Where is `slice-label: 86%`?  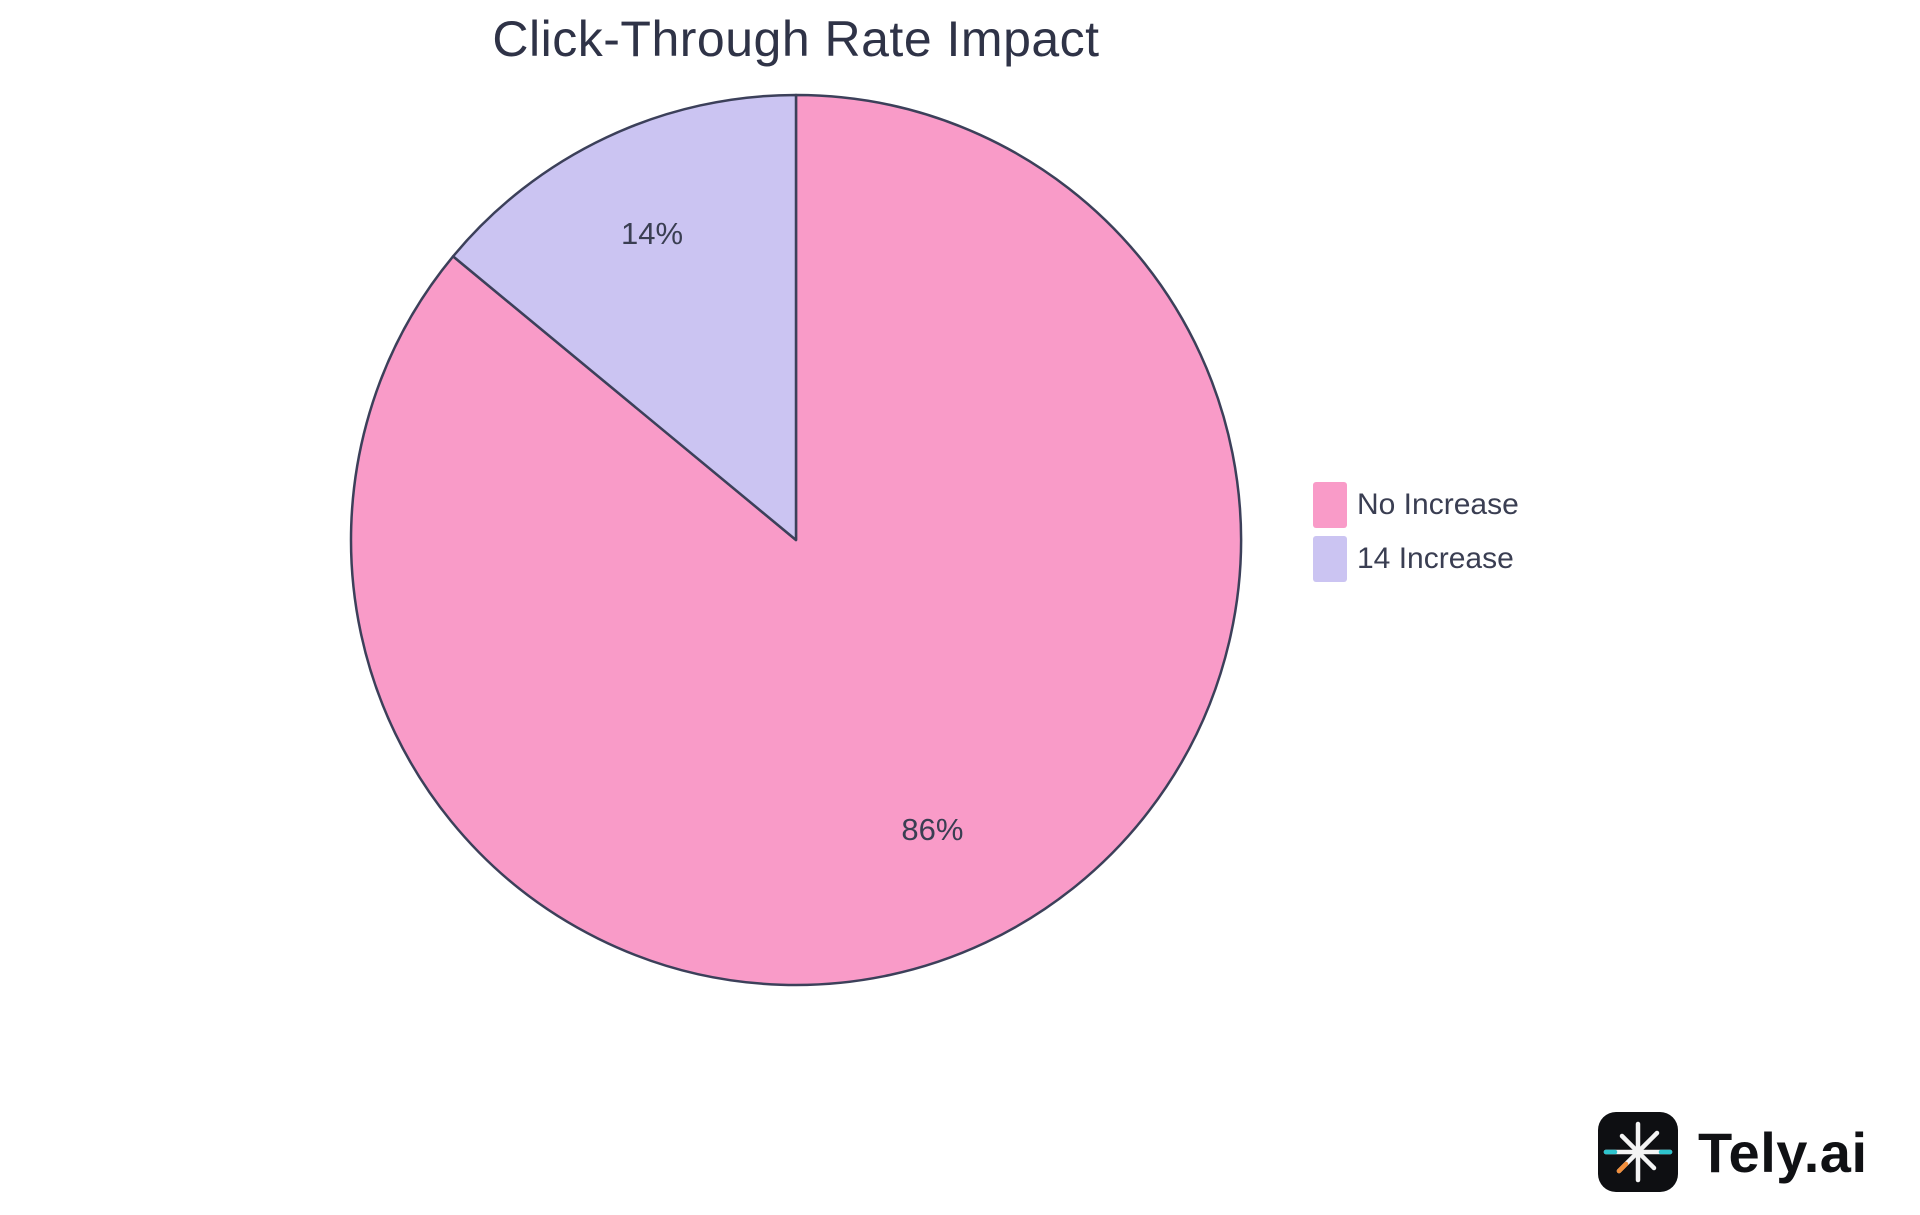
slice-label: 86% is located at coordinates (932, 829).